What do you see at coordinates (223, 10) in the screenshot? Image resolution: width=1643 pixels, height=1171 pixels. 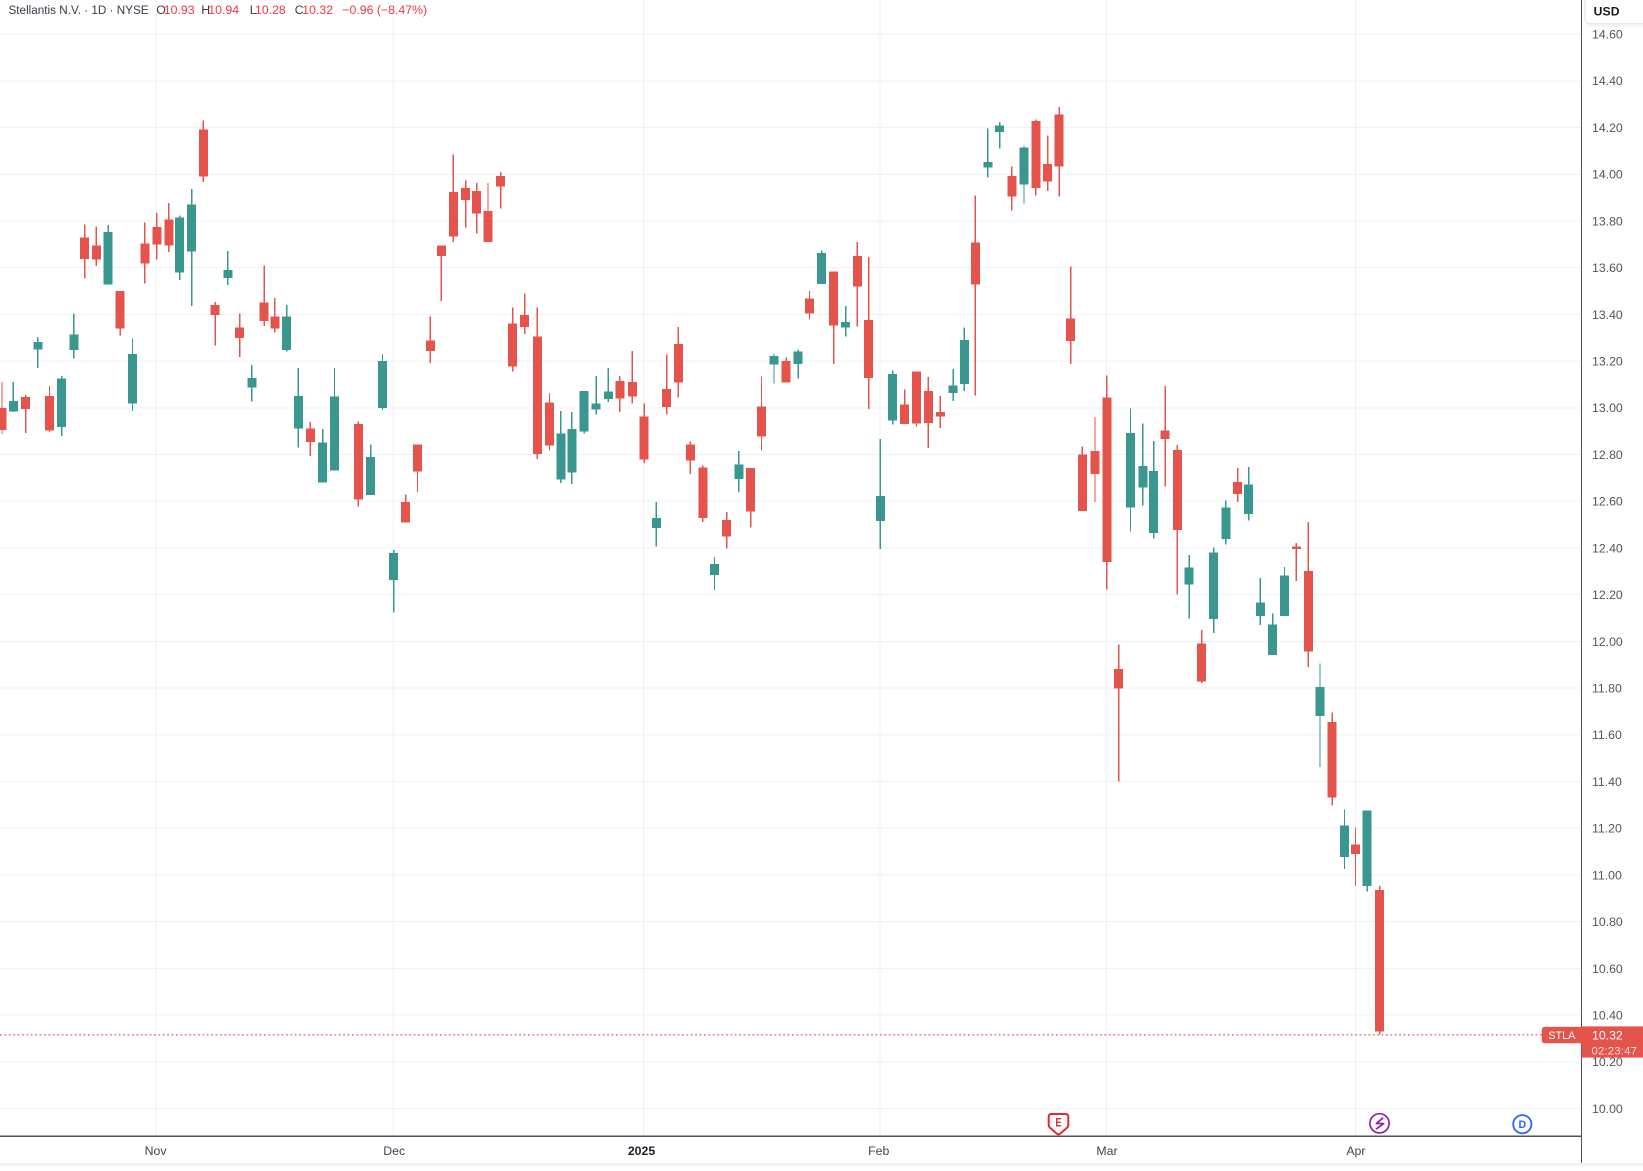 I see `svg-text: 10.94` at bounding box center [223, 10].